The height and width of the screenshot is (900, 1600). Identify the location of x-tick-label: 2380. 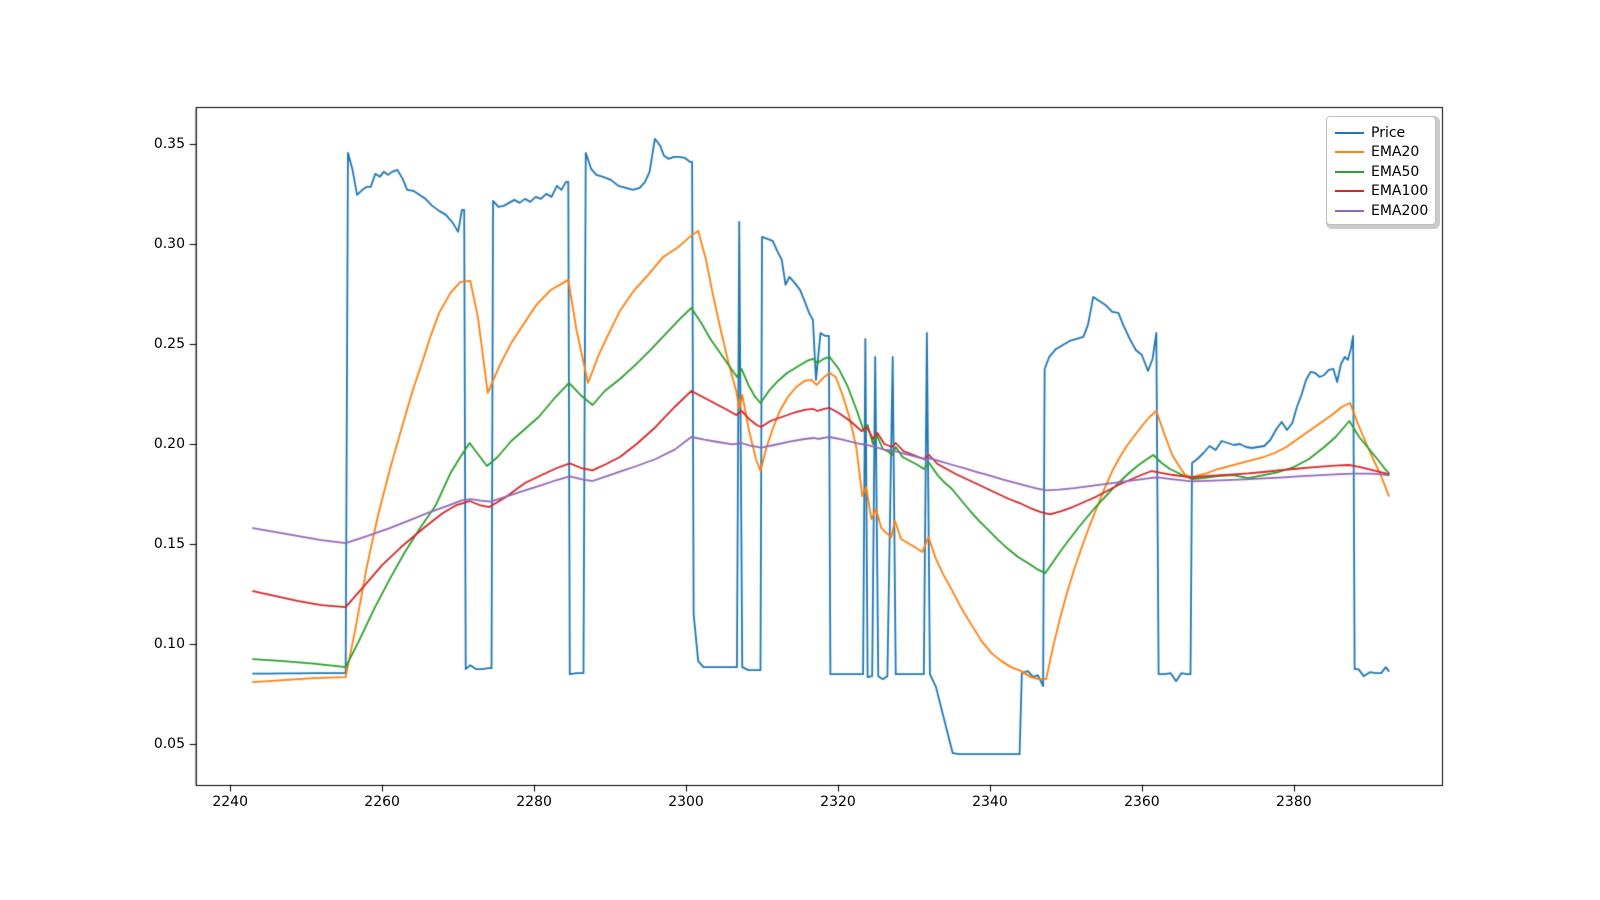
(1294, 802).